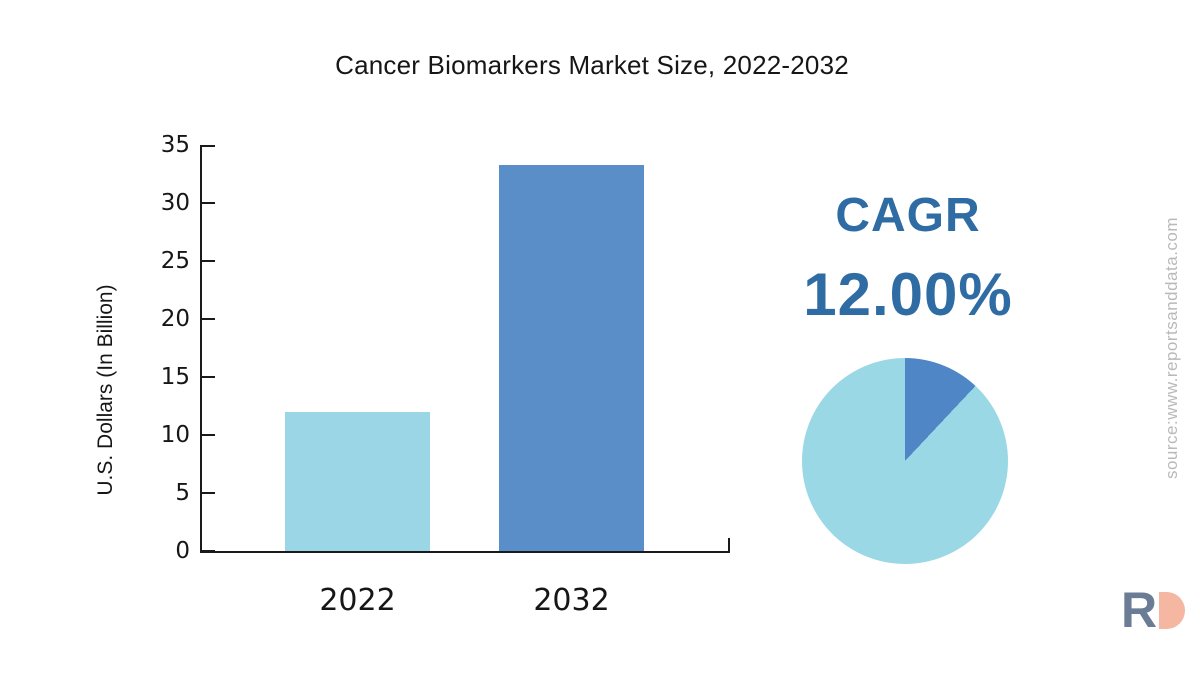 The height and width of the screenshot is (674, 1200). I want to click on y-axis-title: U.S. Dollars (In Billion), so click(105, 390).